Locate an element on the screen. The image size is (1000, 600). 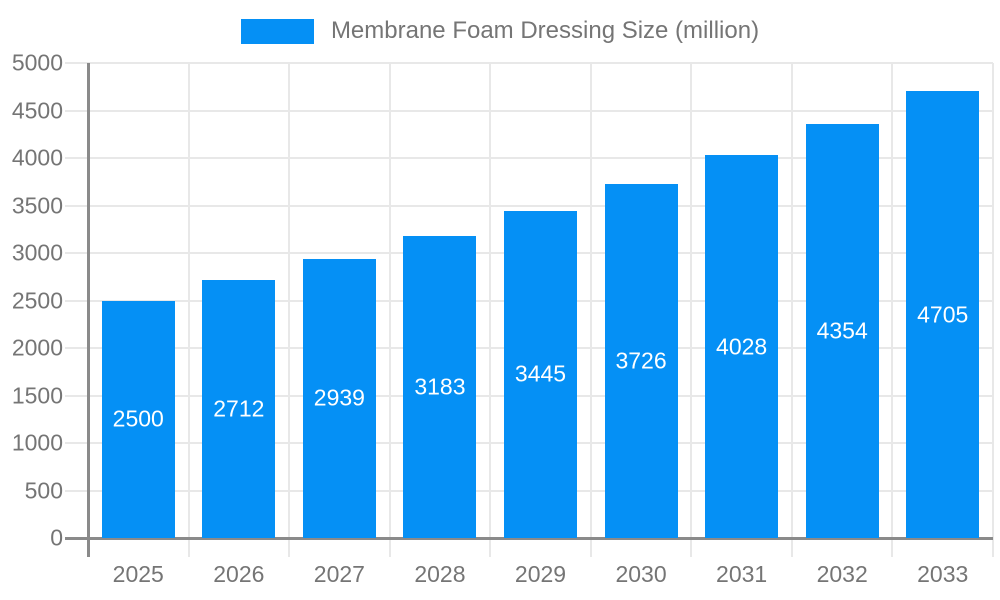
x-axis-tick-label: 2028 is located at coordinates (440, 574).